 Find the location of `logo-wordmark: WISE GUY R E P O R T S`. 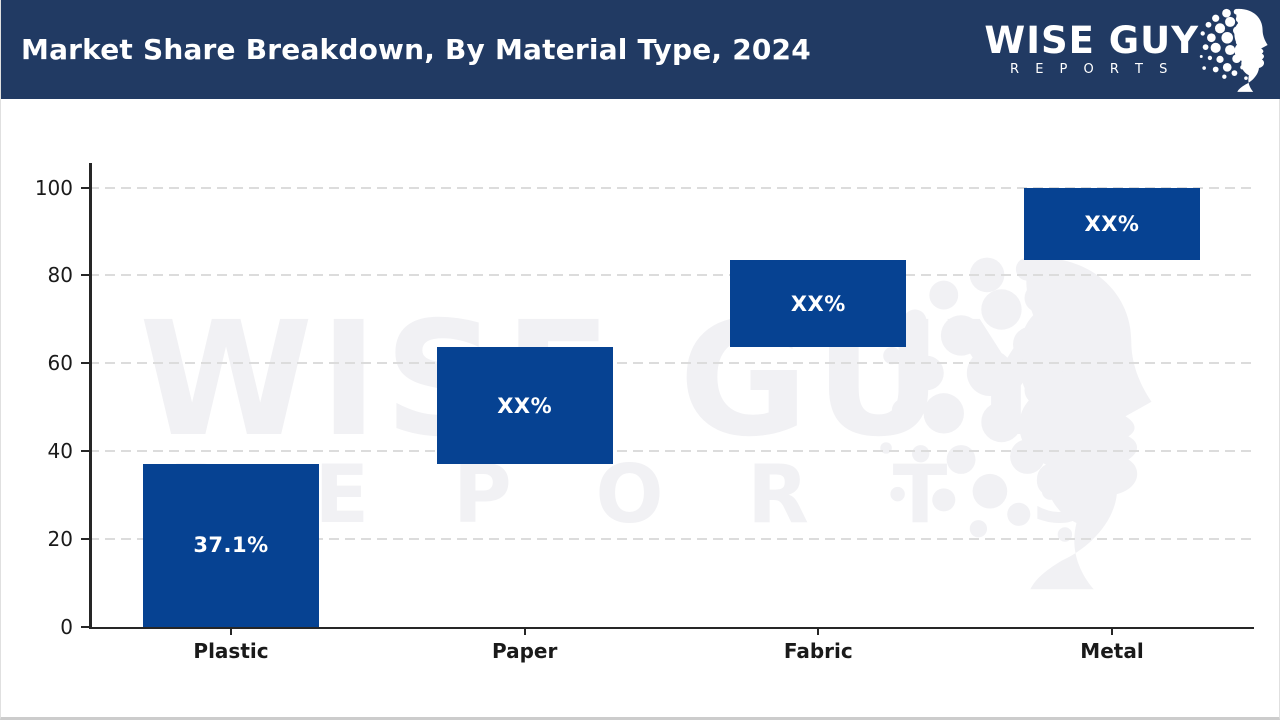

logo-wordmark: WISE GUY R E P O R T S is located at coordinates (1091, 49).